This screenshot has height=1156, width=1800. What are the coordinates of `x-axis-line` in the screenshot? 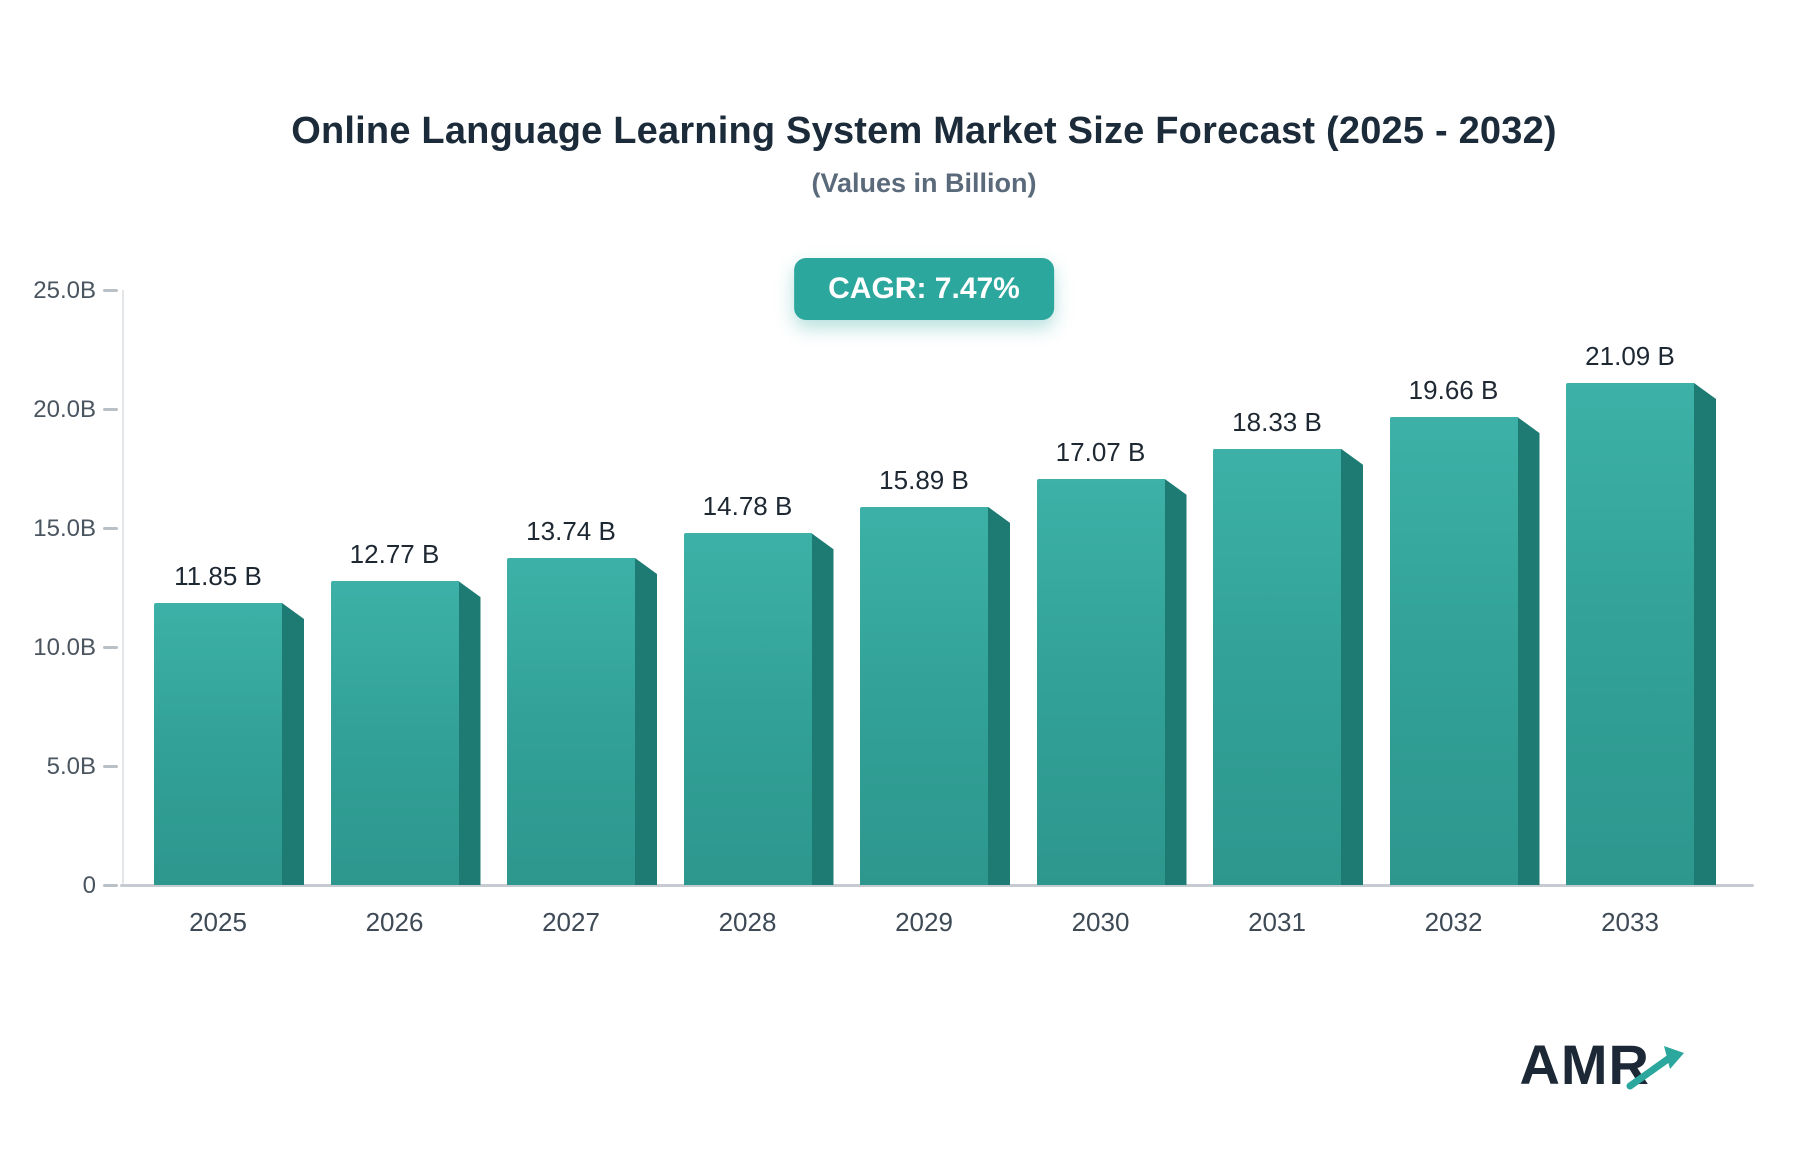 It's located at (937, 885).